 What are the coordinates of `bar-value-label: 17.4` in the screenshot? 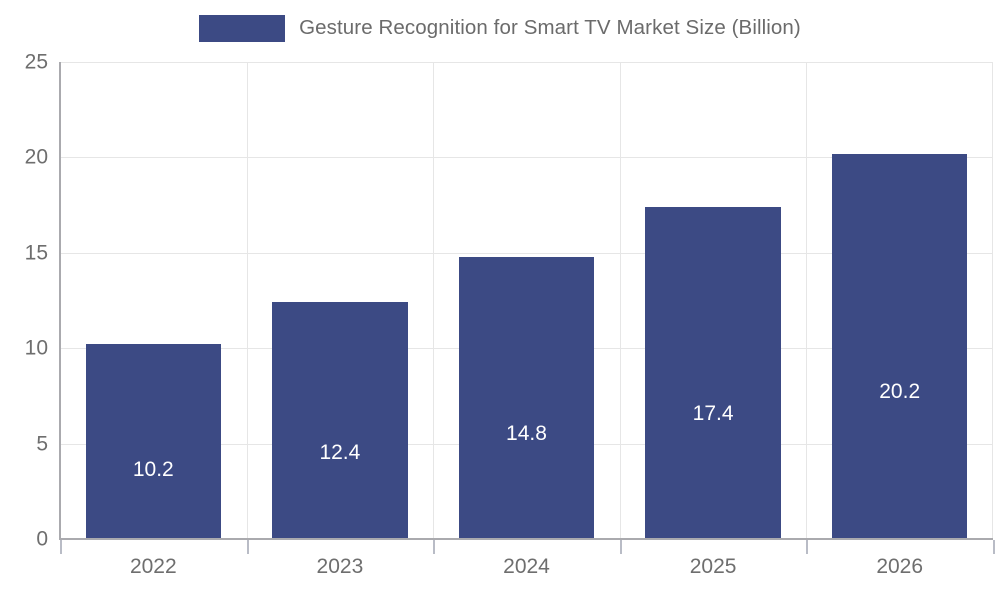 It's located at (713, 413).